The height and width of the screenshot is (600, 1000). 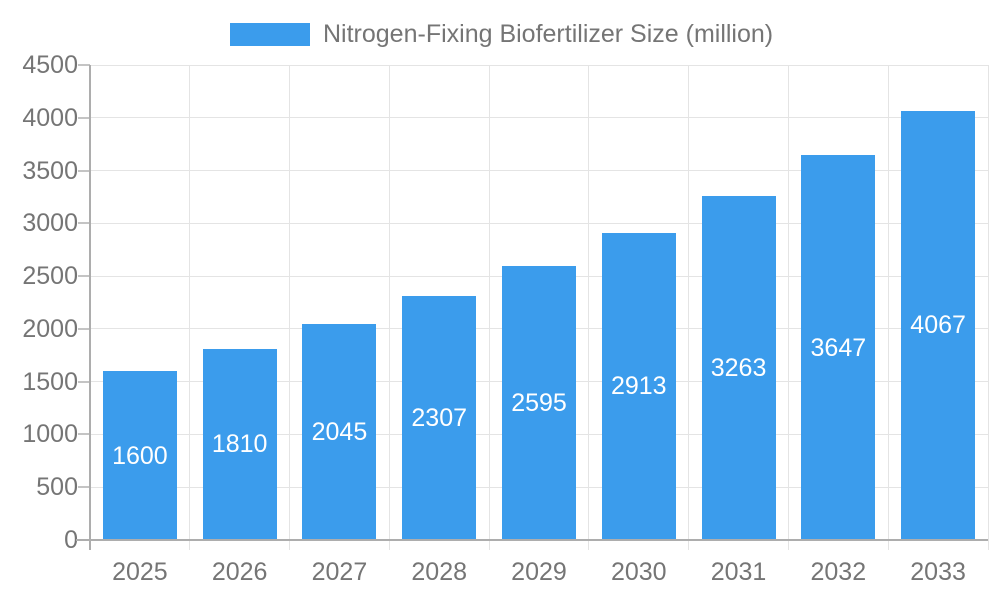 What do you see at coordinates (339, 572) in the screenshot?
I see `x-axis-label: 2027` at bounding box center [339, 572].